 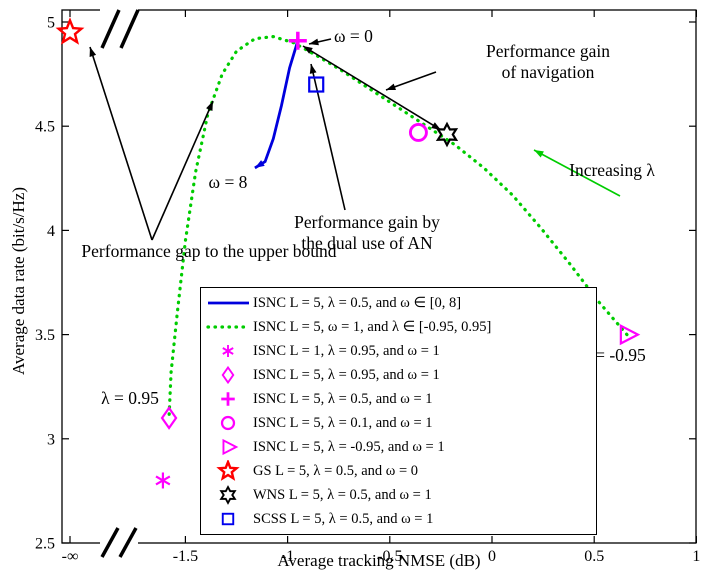 I want to click on marker-diamond, so click(x=169, y=418).